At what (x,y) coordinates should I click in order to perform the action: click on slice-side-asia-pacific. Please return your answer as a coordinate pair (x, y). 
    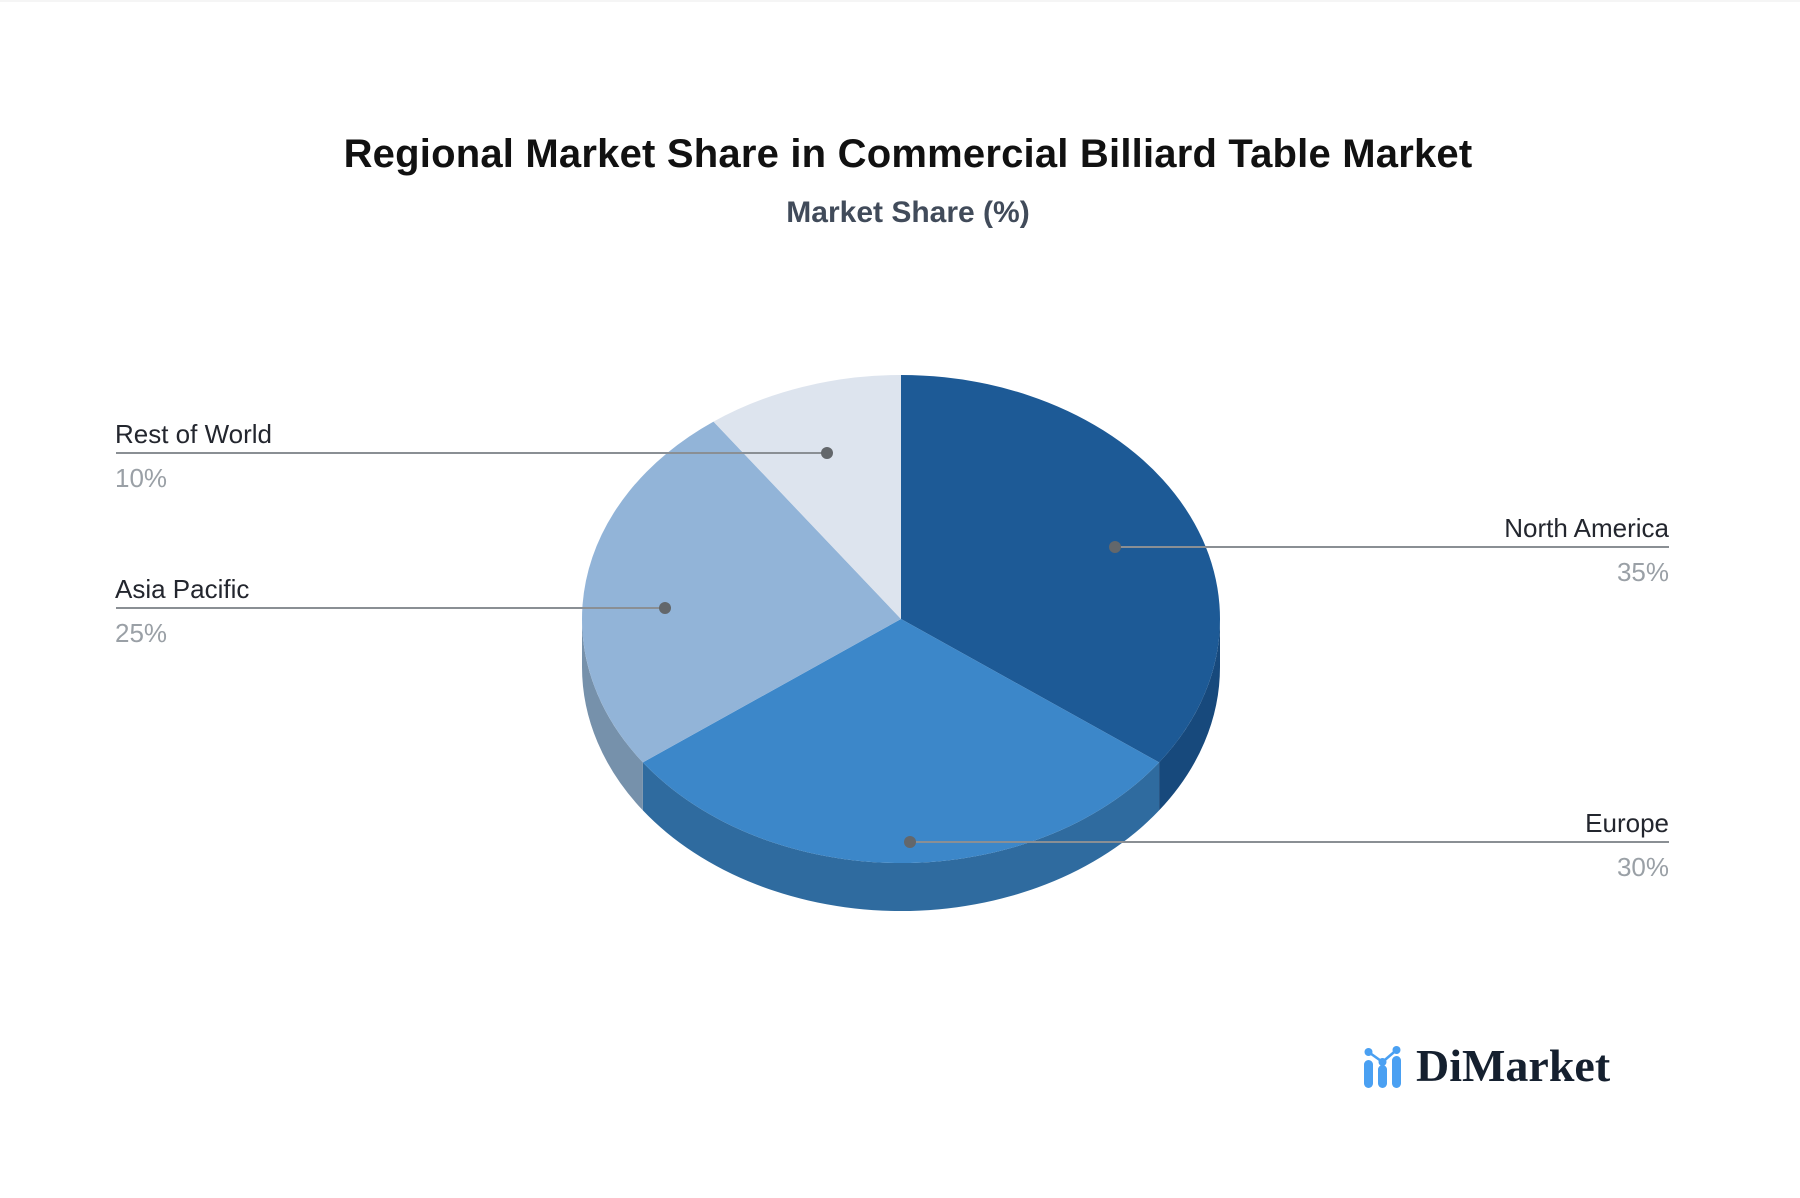
    Looking at the image, I should click on (612, 715).